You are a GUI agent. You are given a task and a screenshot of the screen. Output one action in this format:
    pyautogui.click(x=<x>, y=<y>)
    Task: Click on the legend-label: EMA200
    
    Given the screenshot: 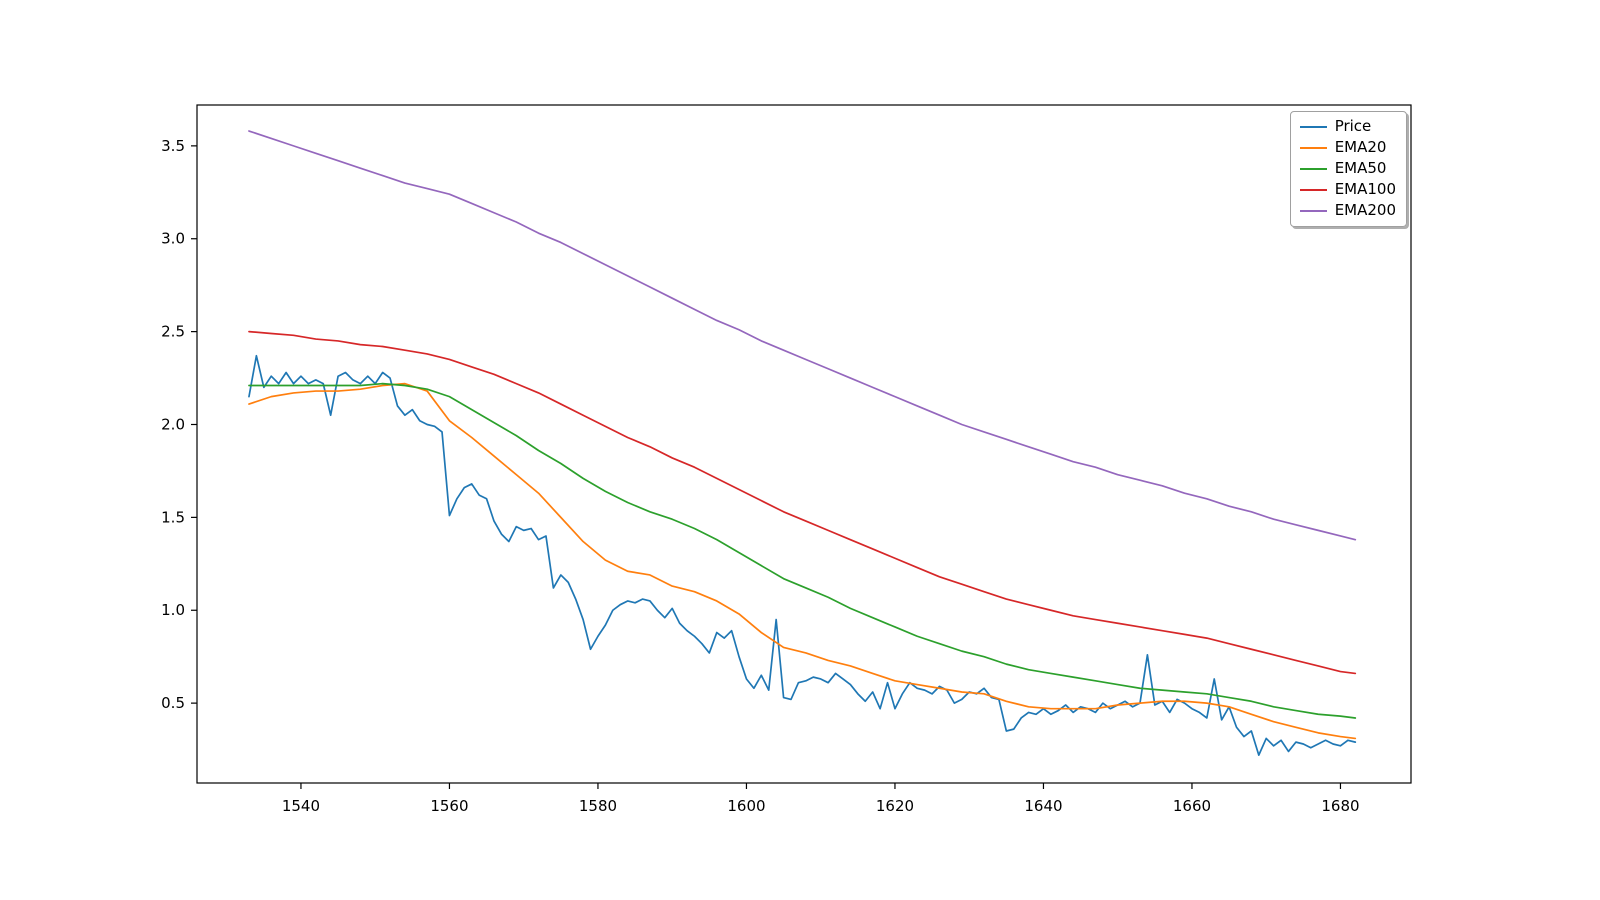 What is the action you would take?
    pyautogui.click(x=1365, y=210)
    